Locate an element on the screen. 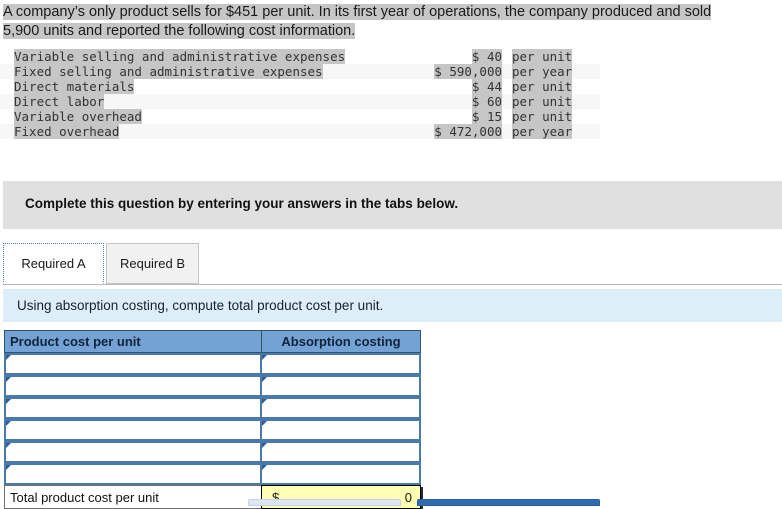  answer-grid-blank-rows is located at coordinates (212, 419).